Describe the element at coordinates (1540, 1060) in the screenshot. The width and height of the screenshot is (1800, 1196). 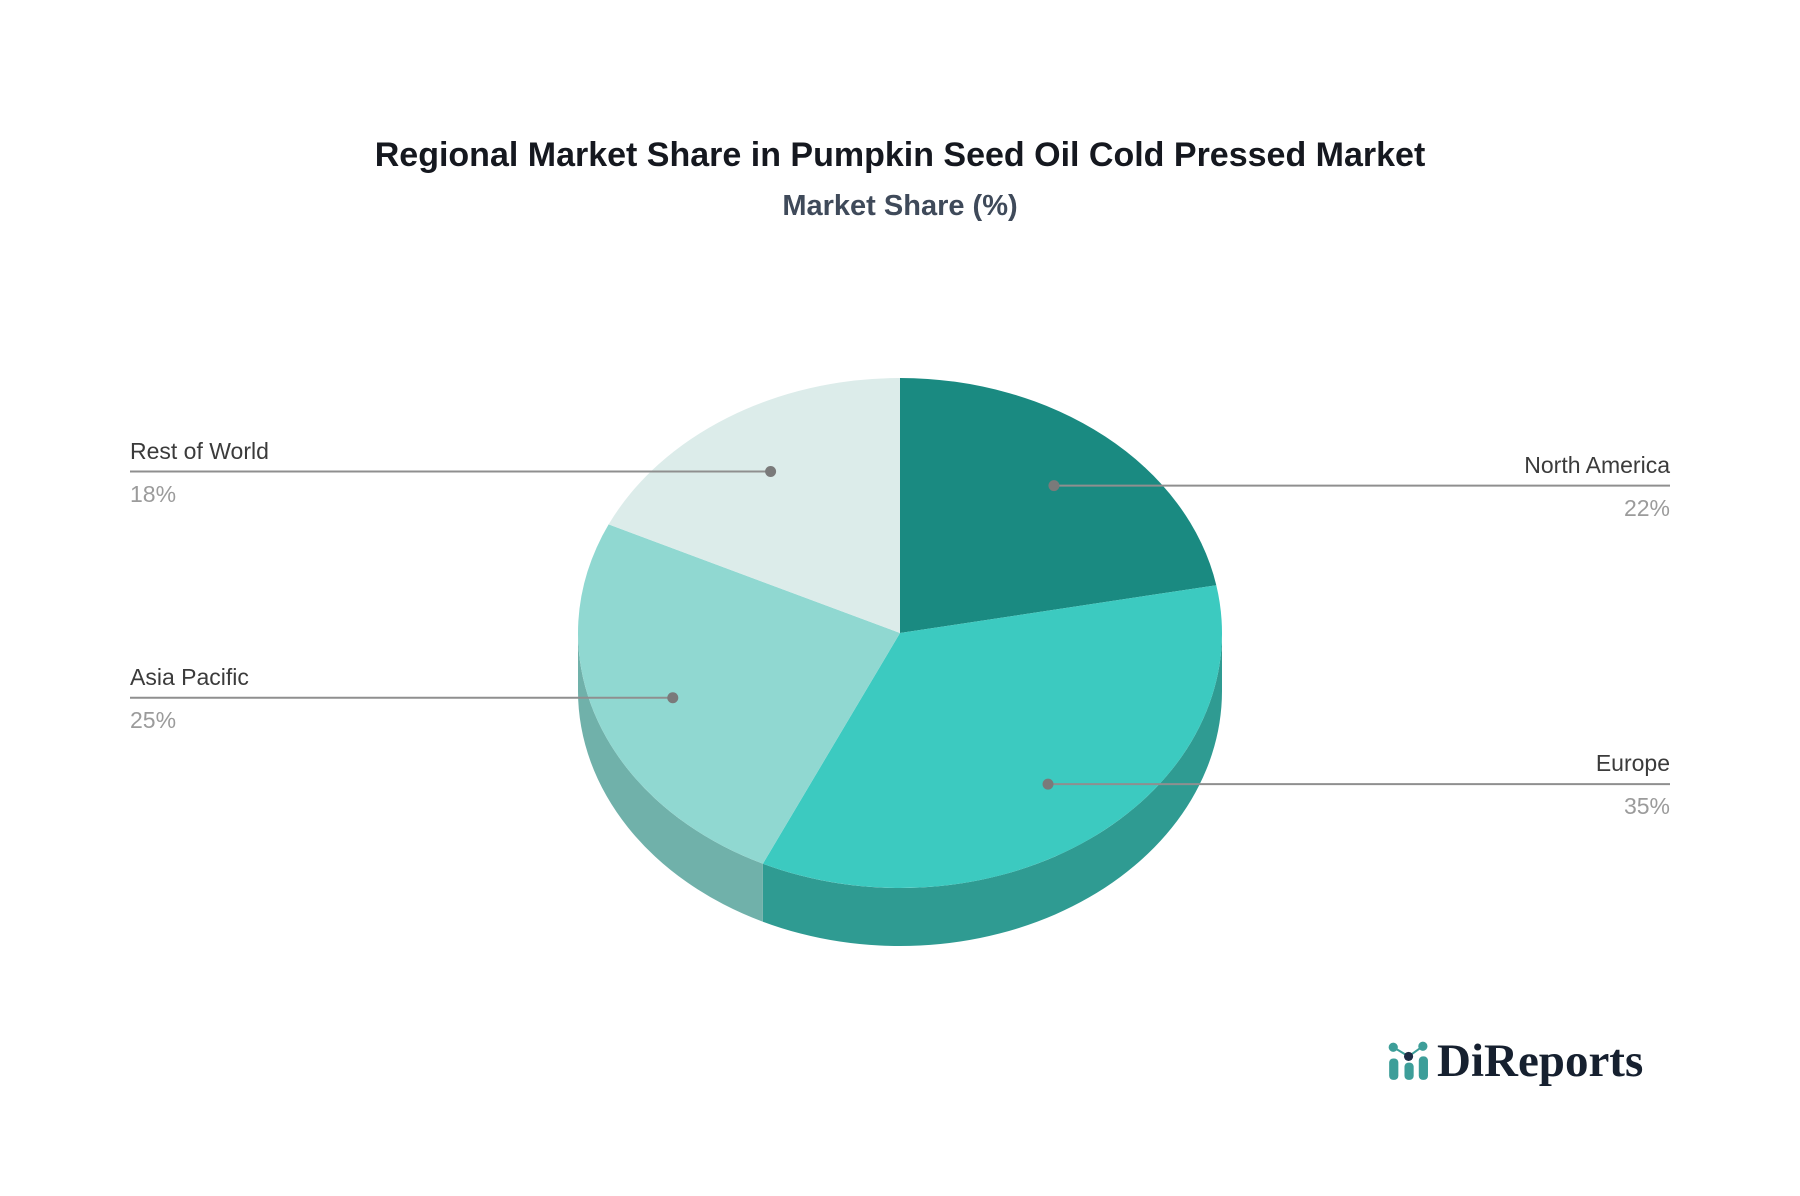
I see `direports-logo-text: DiReports` at that location.